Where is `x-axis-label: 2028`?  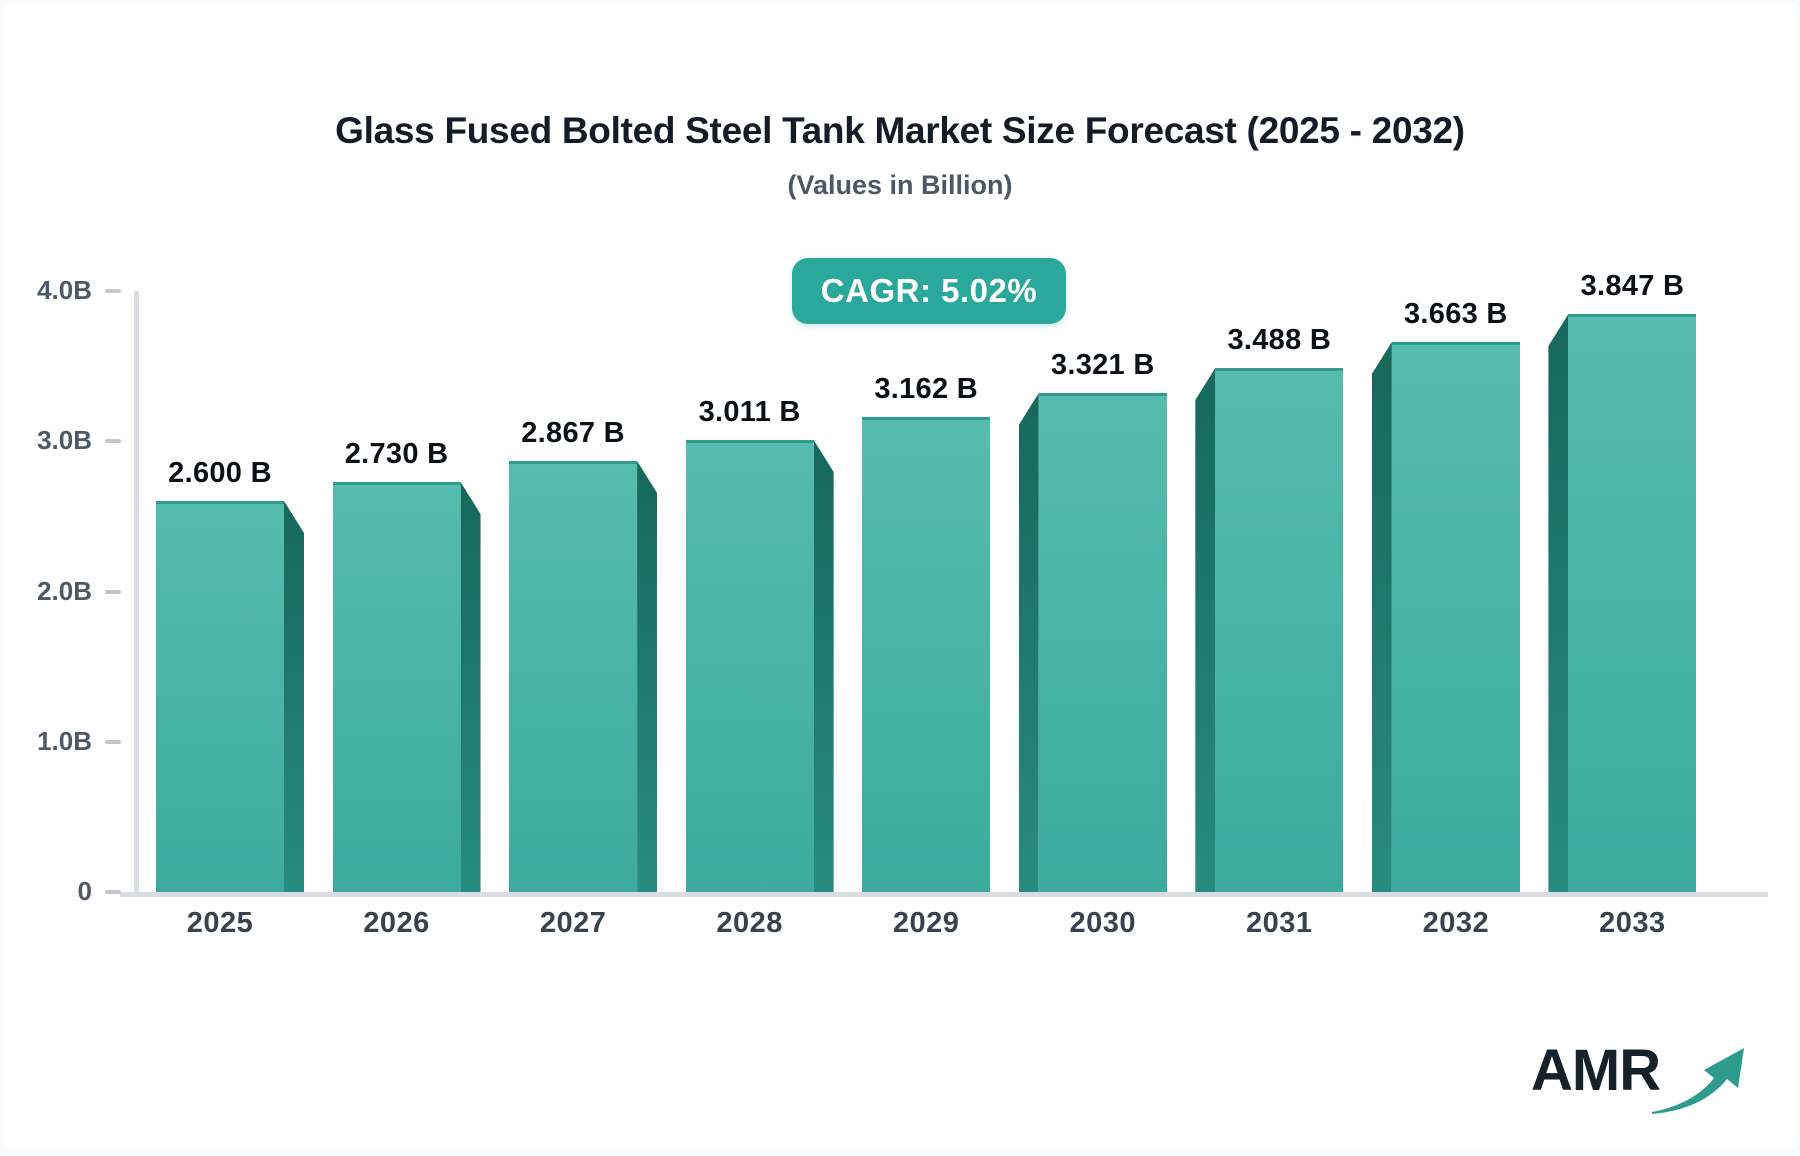 x-axis-label: 2028 is located at coordinates (749, 923).